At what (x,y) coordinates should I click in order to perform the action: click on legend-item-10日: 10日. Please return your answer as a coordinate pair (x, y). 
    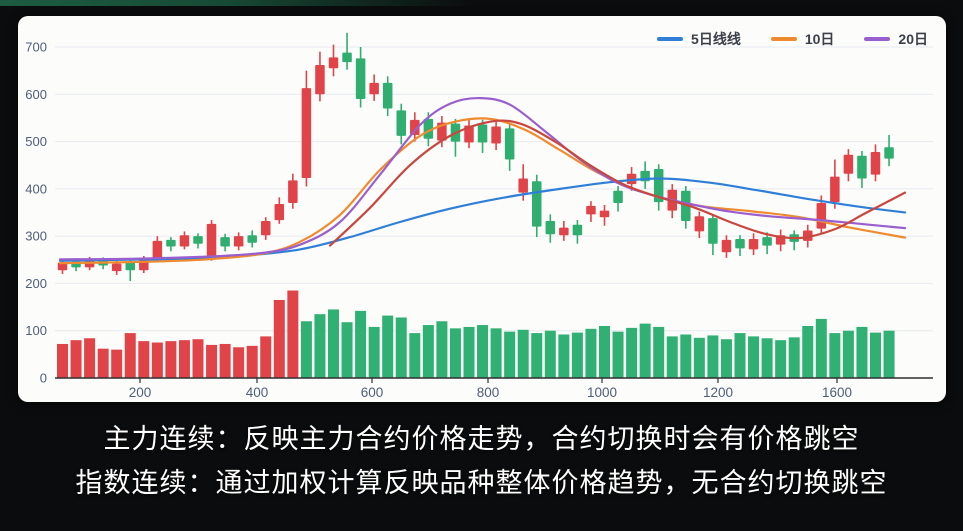
    Looking at the image, I should click on (802, 39).